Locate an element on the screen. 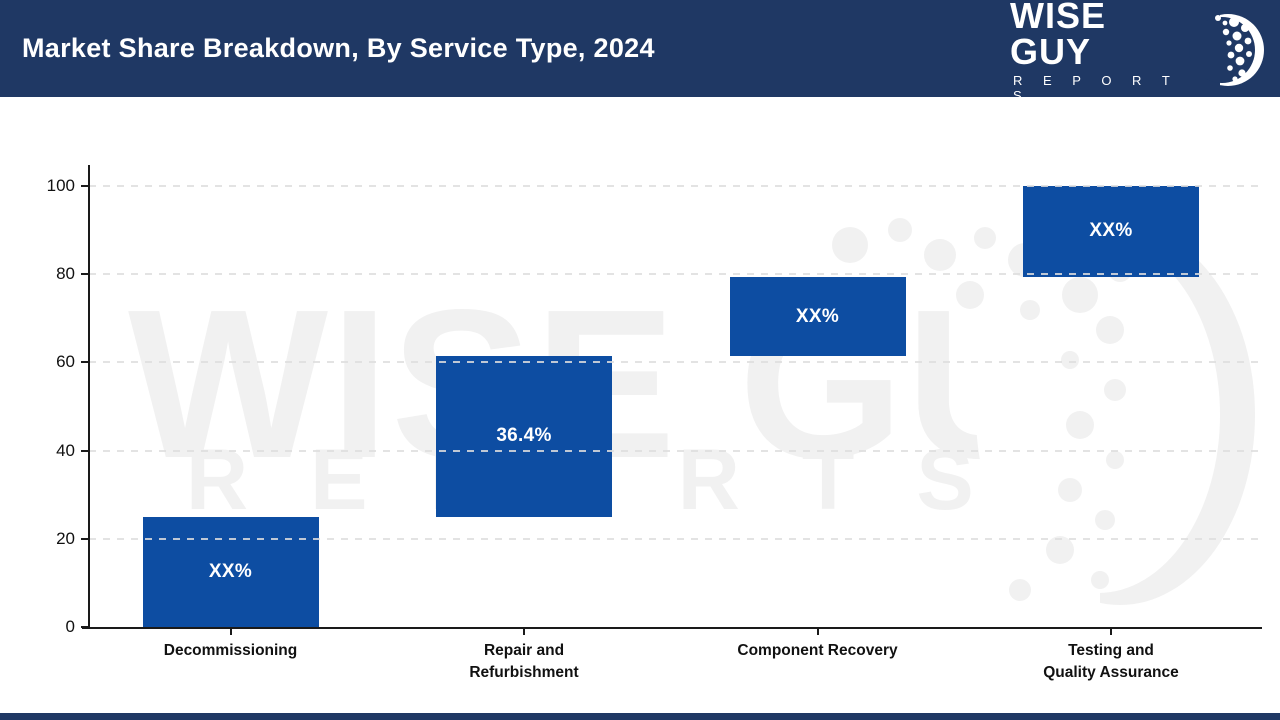  y-tick-label: 20 is located at coordinates (65, 538).